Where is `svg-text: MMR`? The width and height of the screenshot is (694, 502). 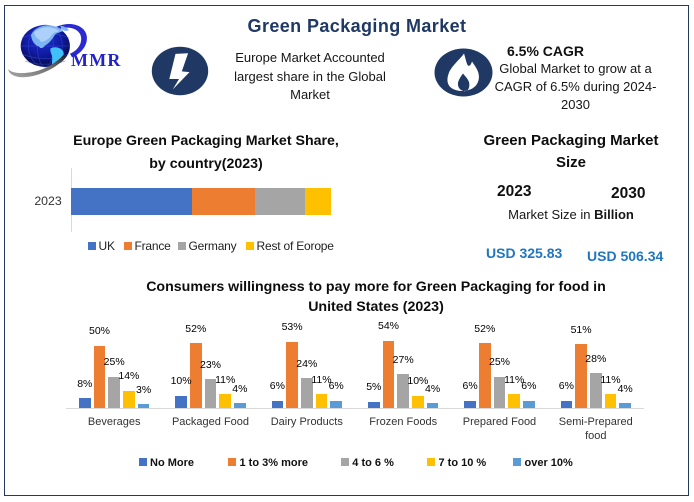
svg-text: MMR is located at coordinates (96, 60).